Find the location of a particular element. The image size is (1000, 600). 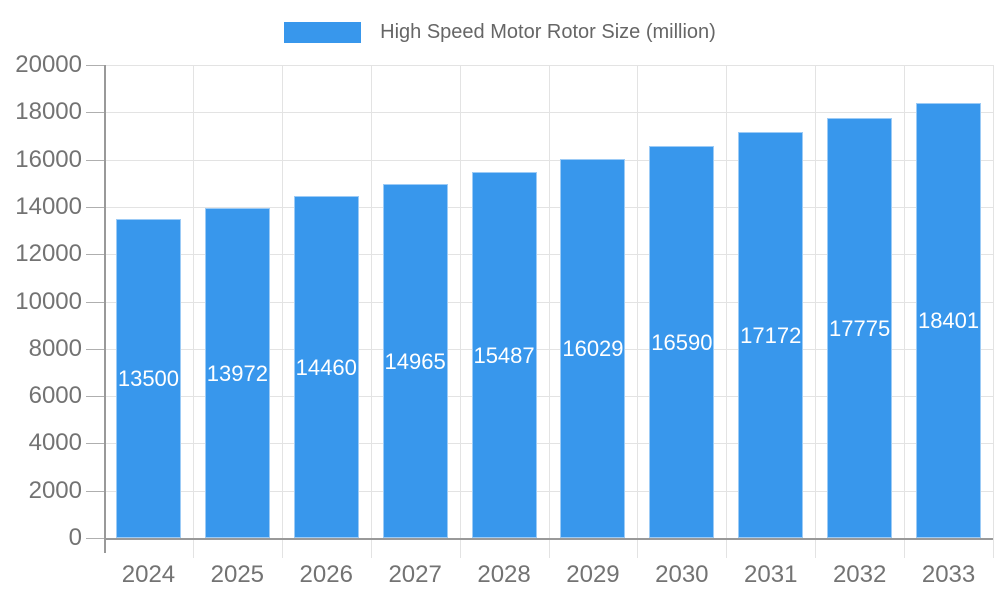

bar-value-label: 14965 is located at coordinates (415, 362).